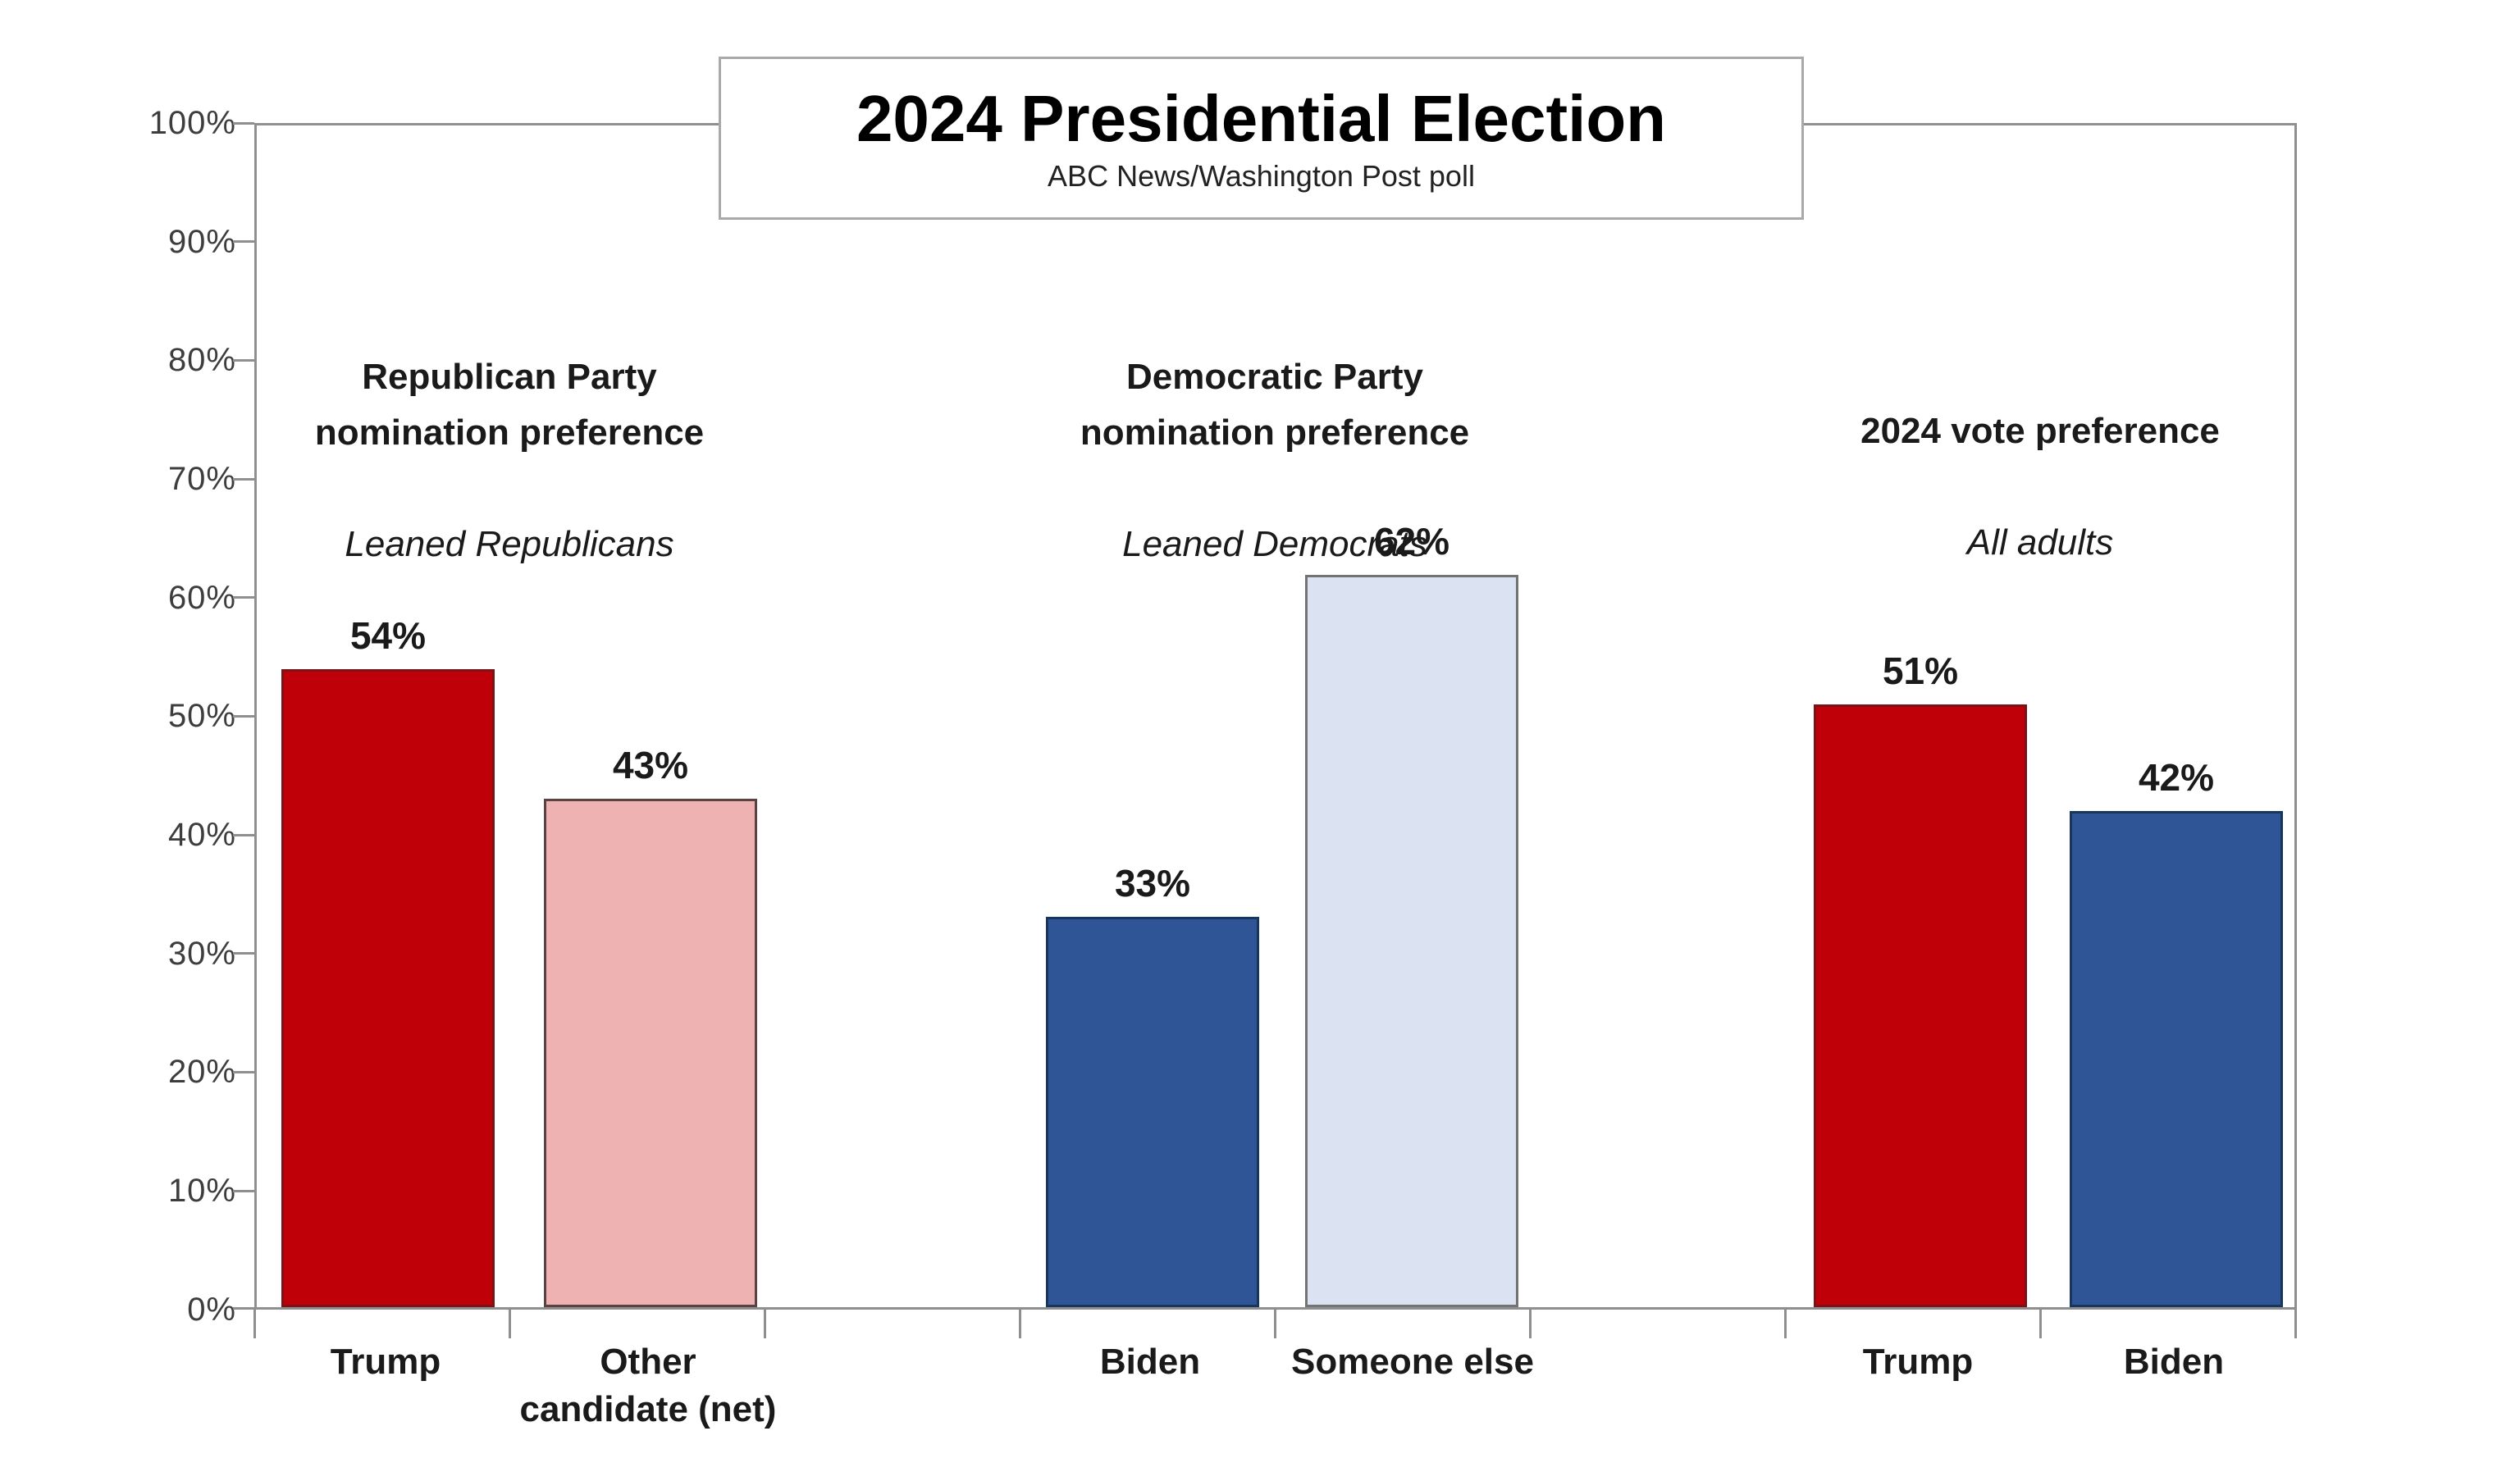 The width and height of the screenshot is (2520, 1472). I want to click on bar-column-trump-general: 51%, so click(1920, 716).